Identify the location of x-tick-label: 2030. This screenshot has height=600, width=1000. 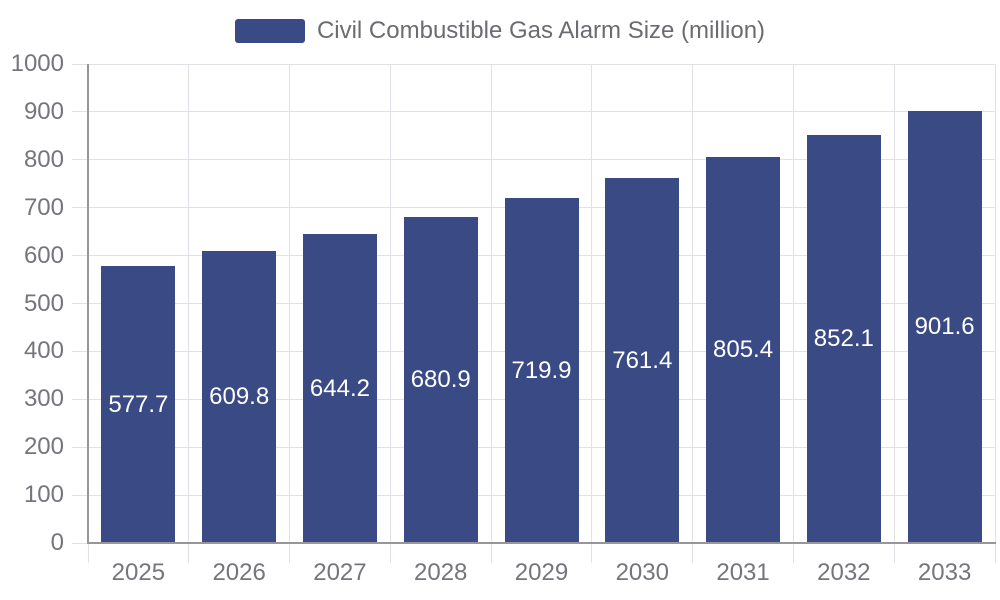
(642, 572).